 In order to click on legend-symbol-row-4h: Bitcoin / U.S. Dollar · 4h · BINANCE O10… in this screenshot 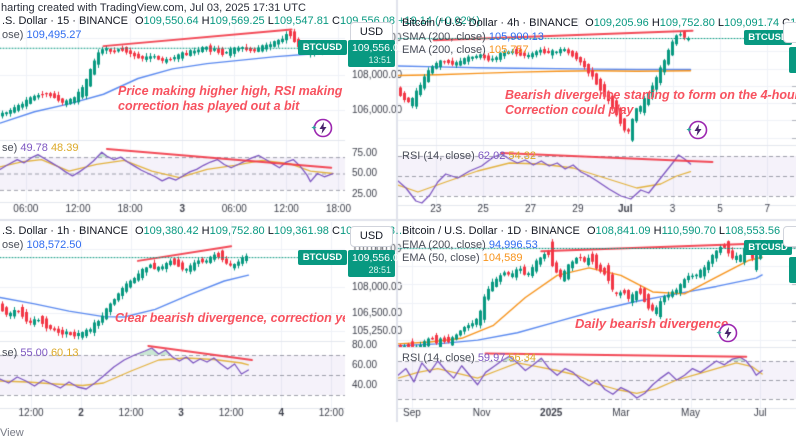, I will do `click(599, 23)`.